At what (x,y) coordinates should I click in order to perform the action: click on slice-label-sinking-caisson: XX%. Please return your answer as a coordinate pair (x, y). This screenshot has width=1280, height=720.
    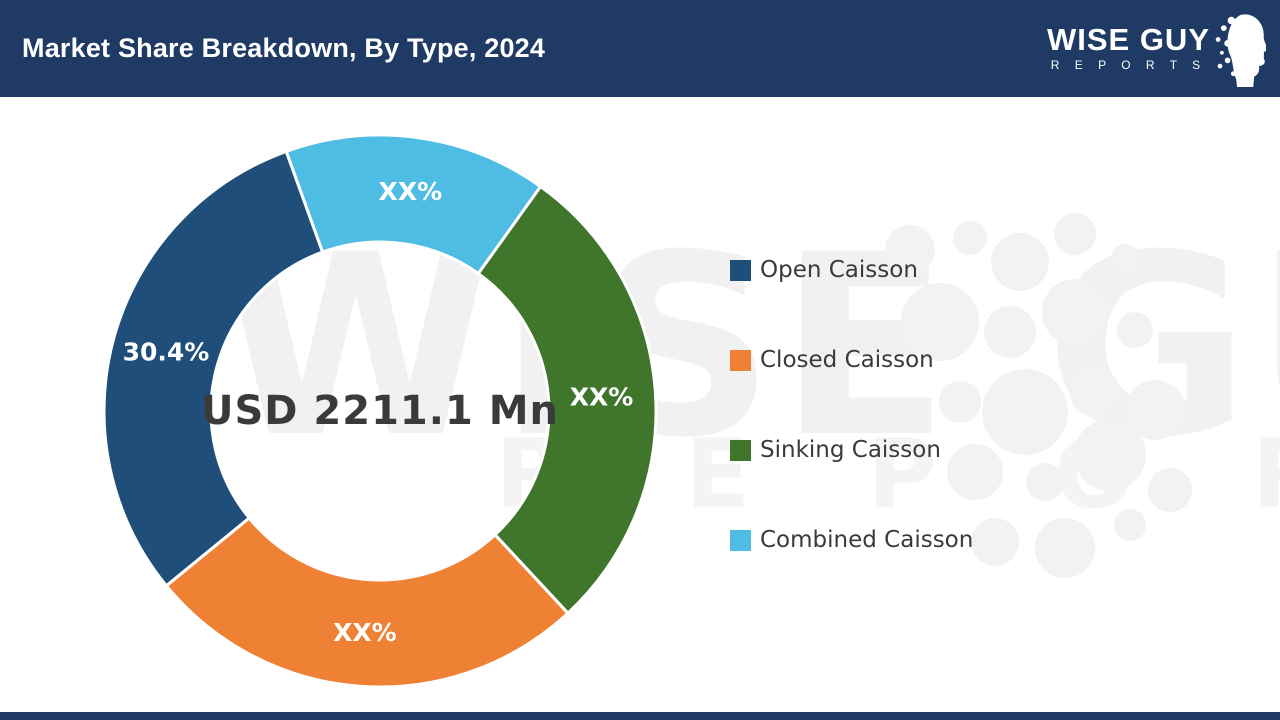
    Looking at the image, I should click on (602, 397).